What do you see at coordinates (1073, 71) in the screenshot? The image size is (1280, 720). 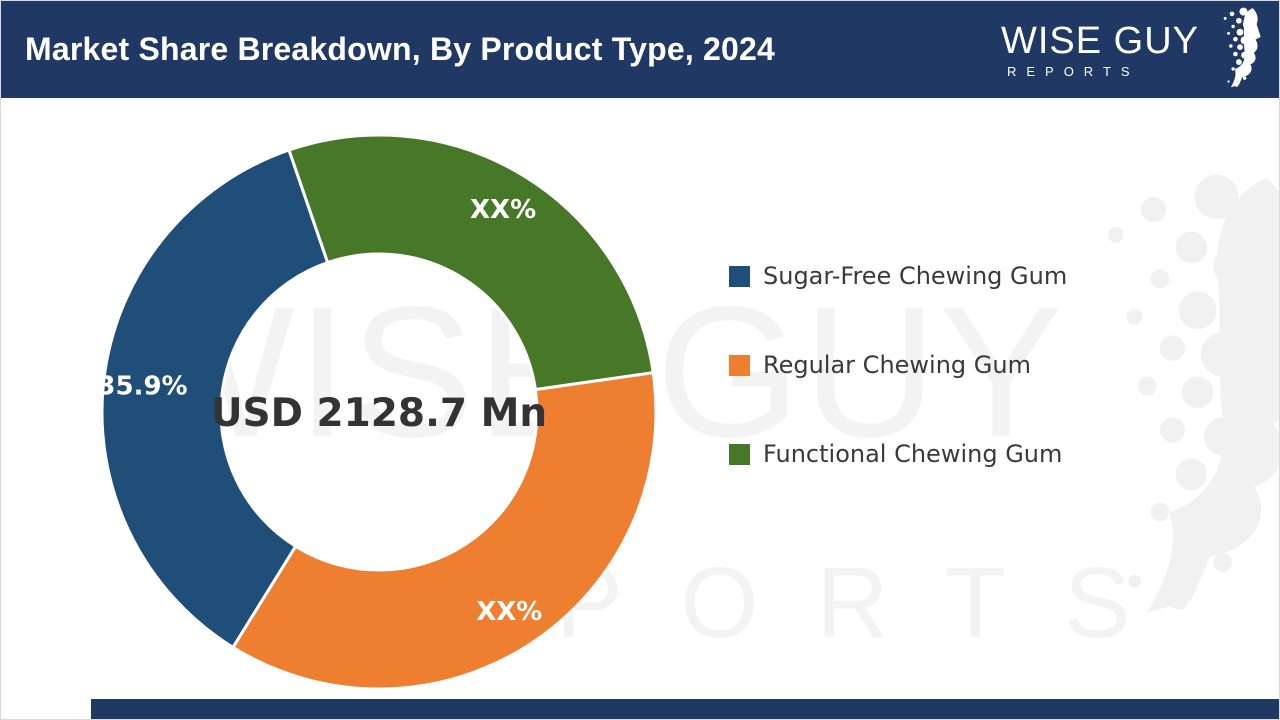 I see `brand-subtitle: REPORTS` at bounding box center [1073, 71].